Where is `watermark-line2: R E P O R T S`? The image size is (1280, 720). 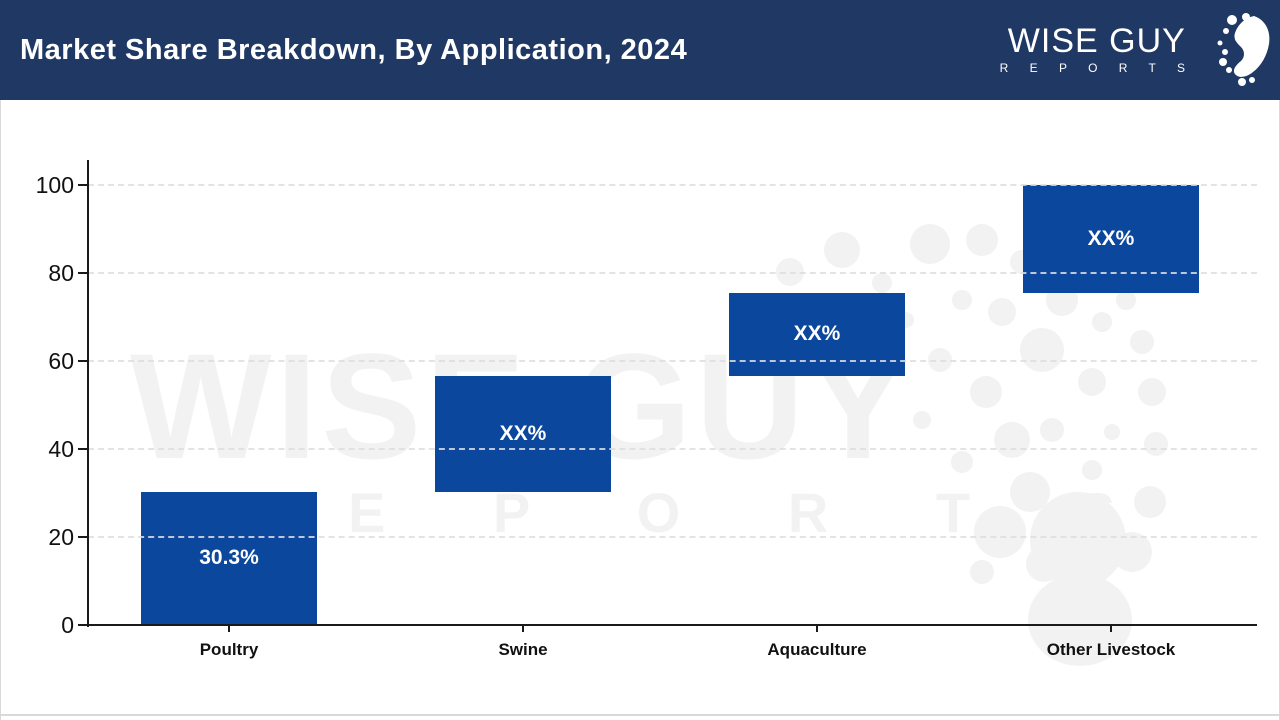 watermark-line2: R E P O R T S is located at coordinates (680, 512).